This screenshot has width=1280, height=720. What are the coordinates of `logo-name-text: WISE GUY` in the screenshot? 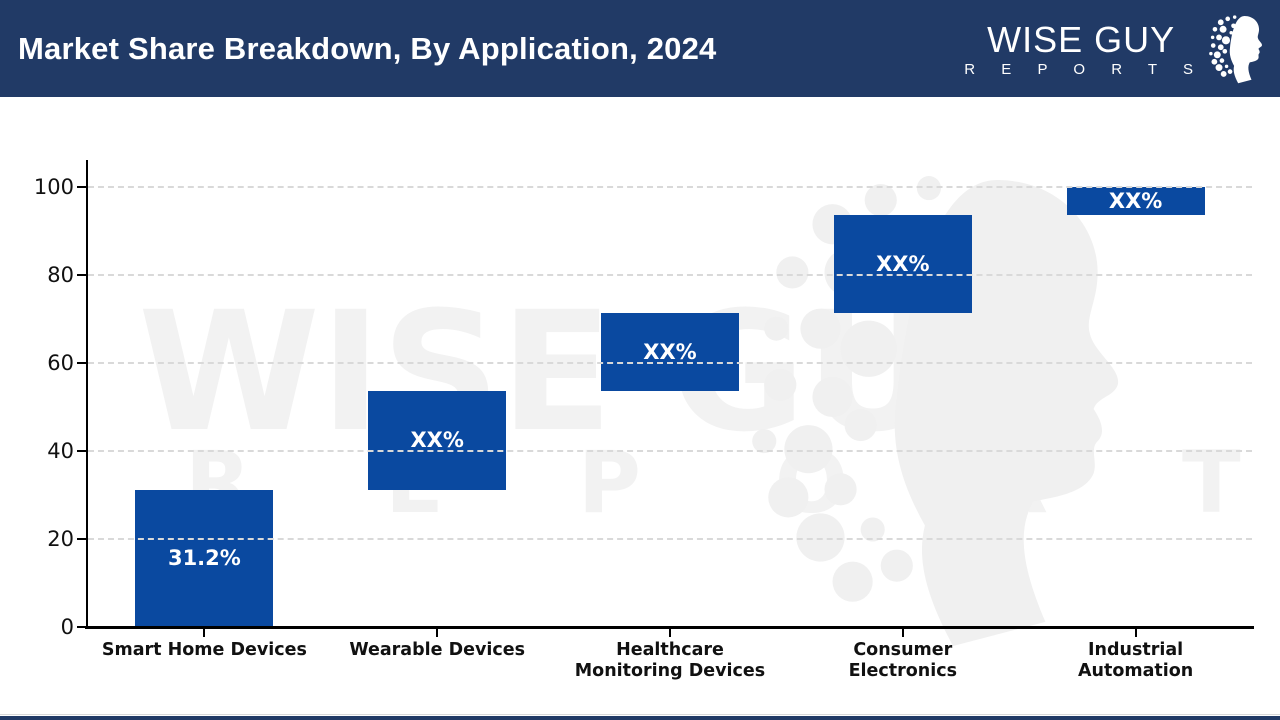 It's located at (1081, 39).